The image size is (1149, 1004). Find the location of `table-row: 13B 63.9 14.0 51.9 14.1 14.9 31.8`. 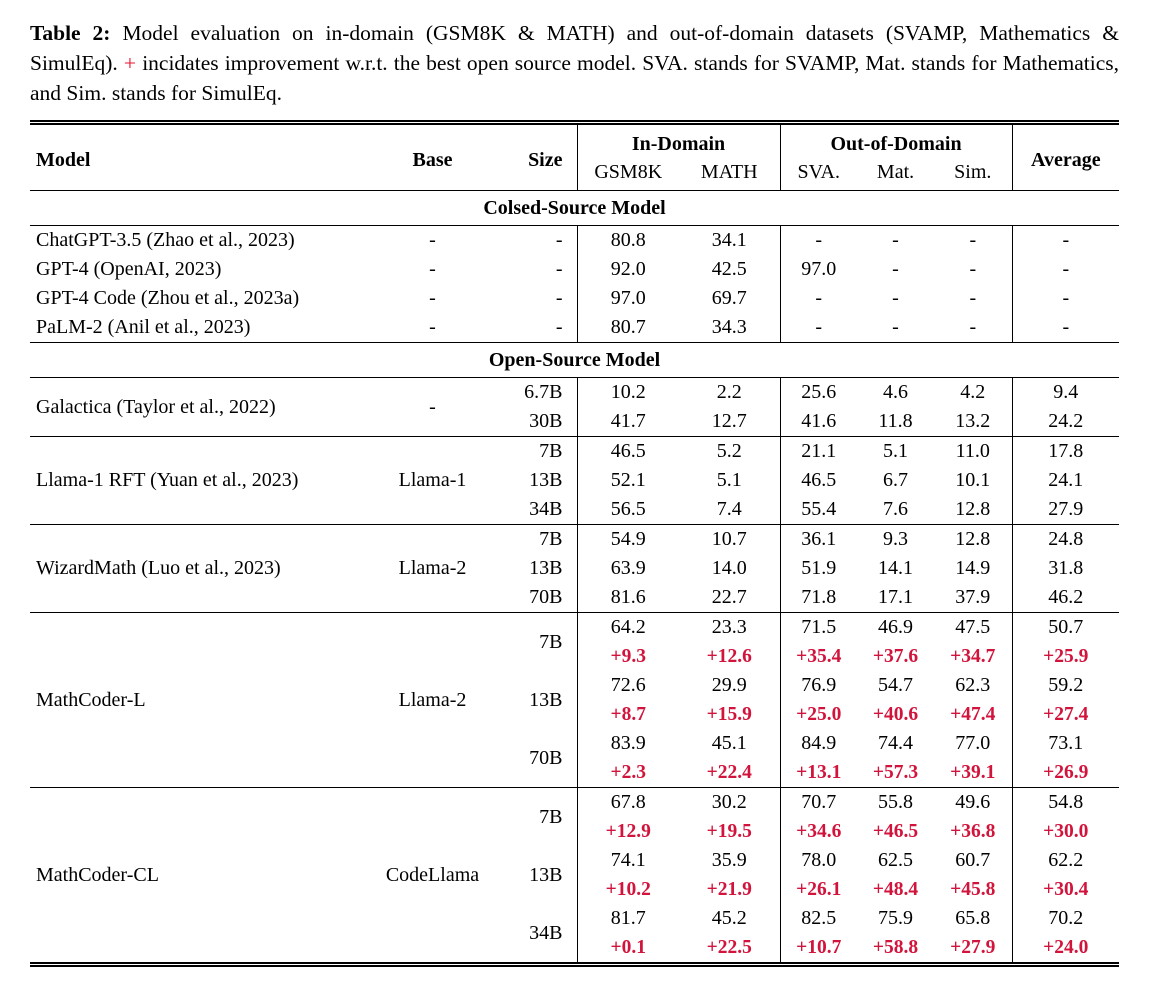

table-row: 13B 63.9 14.0 51.9 14.1 14.9 31.8 is located at coordinates (574, 568).